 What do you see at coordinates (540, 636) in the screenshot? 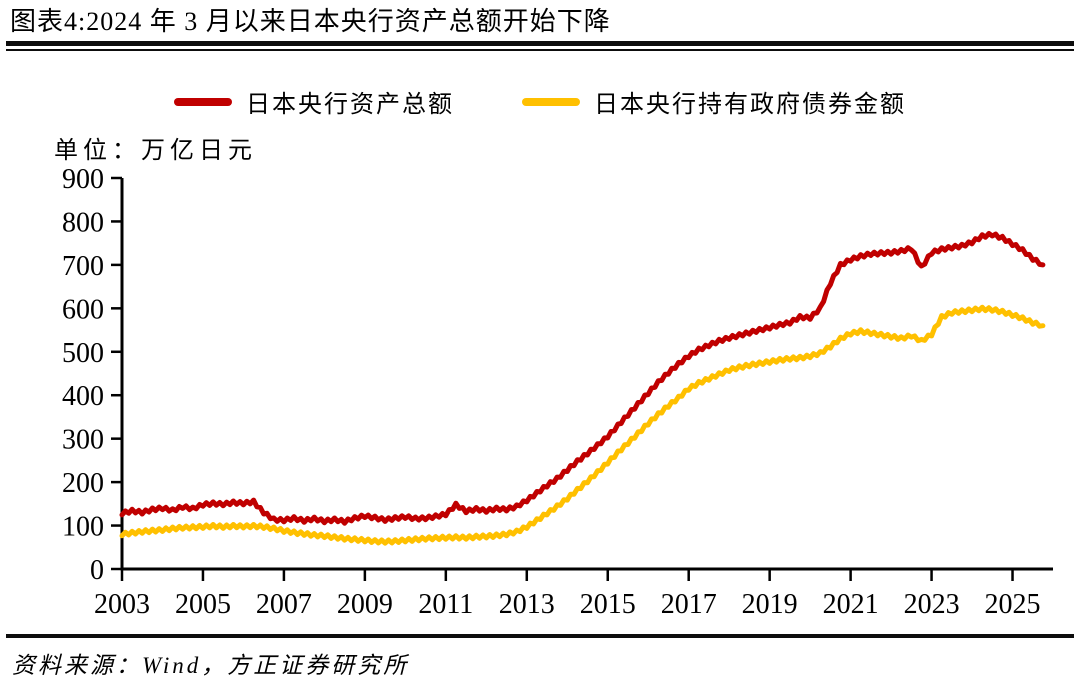
I see `footer-divider` at bounding box center [540, 636].